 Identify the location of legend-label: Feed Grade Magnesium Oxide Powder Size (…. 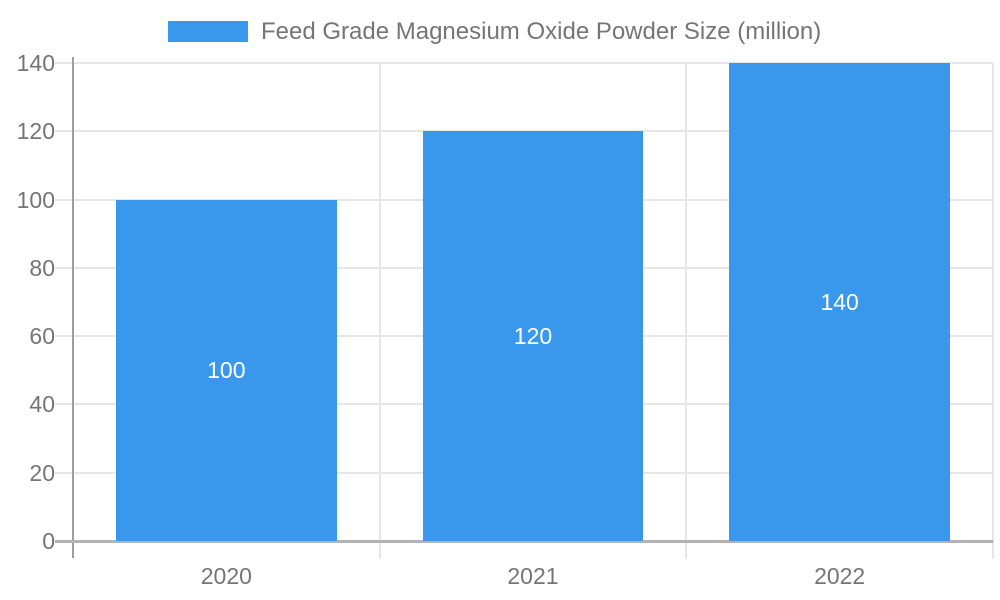
(541, 31).